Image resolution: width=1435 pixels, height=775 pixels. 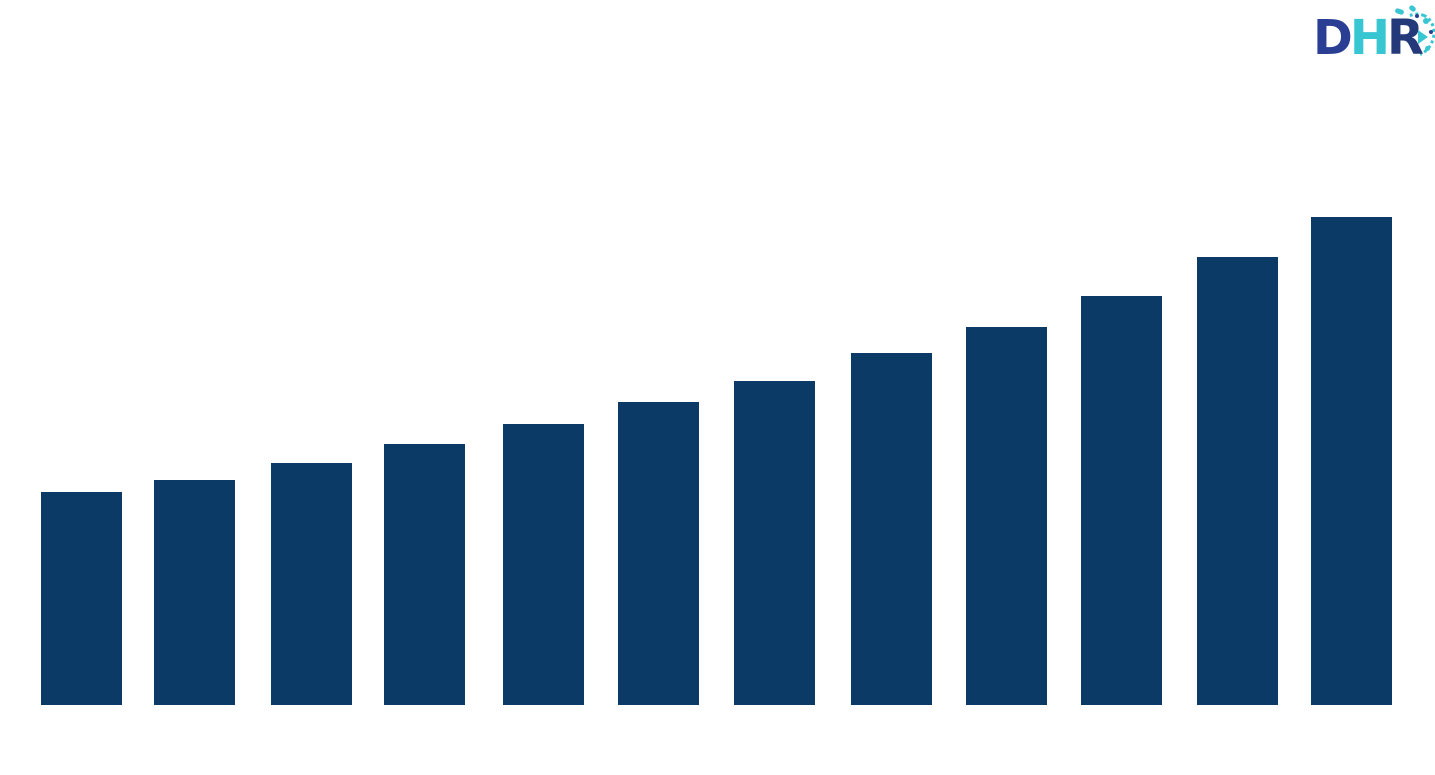 I want to click on logo-letter-r-group: R, so click(x=1411, y=35).